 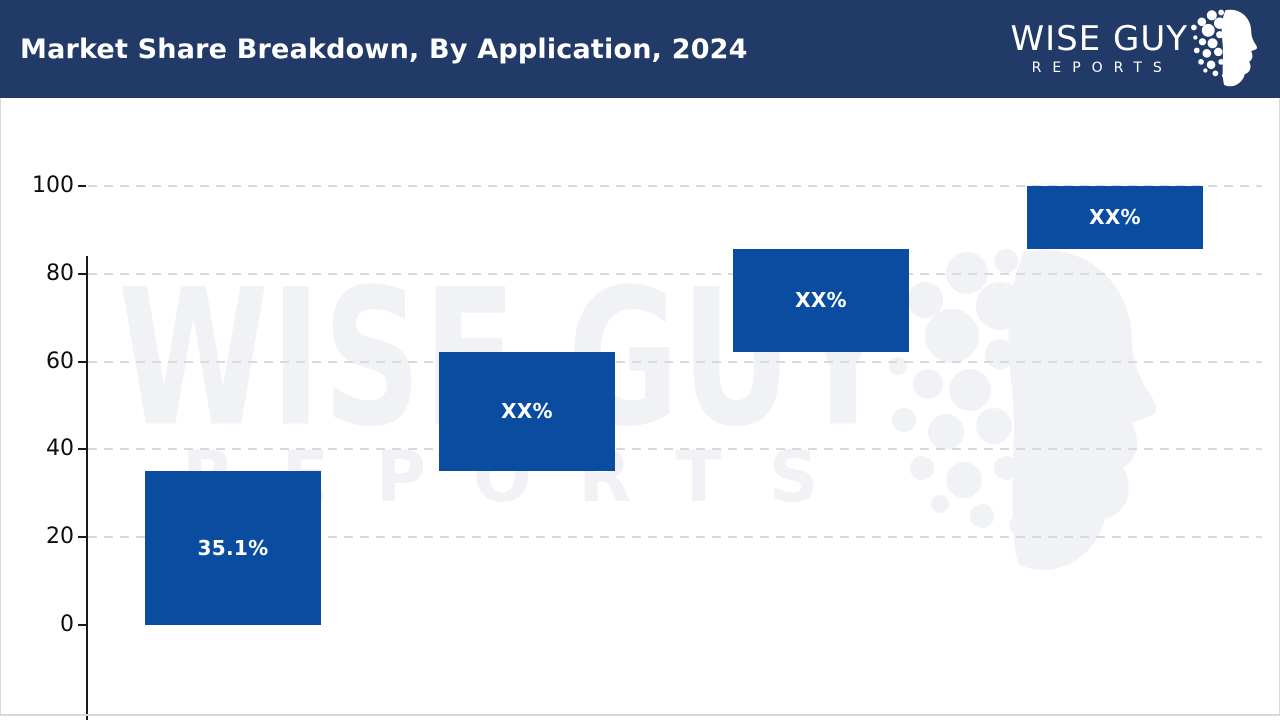 What do you see at coordinates (1099, 39) in the screenshot?
I see `wiseguy-logo-name: WISE GUY` at bounding box center [1099, 39].